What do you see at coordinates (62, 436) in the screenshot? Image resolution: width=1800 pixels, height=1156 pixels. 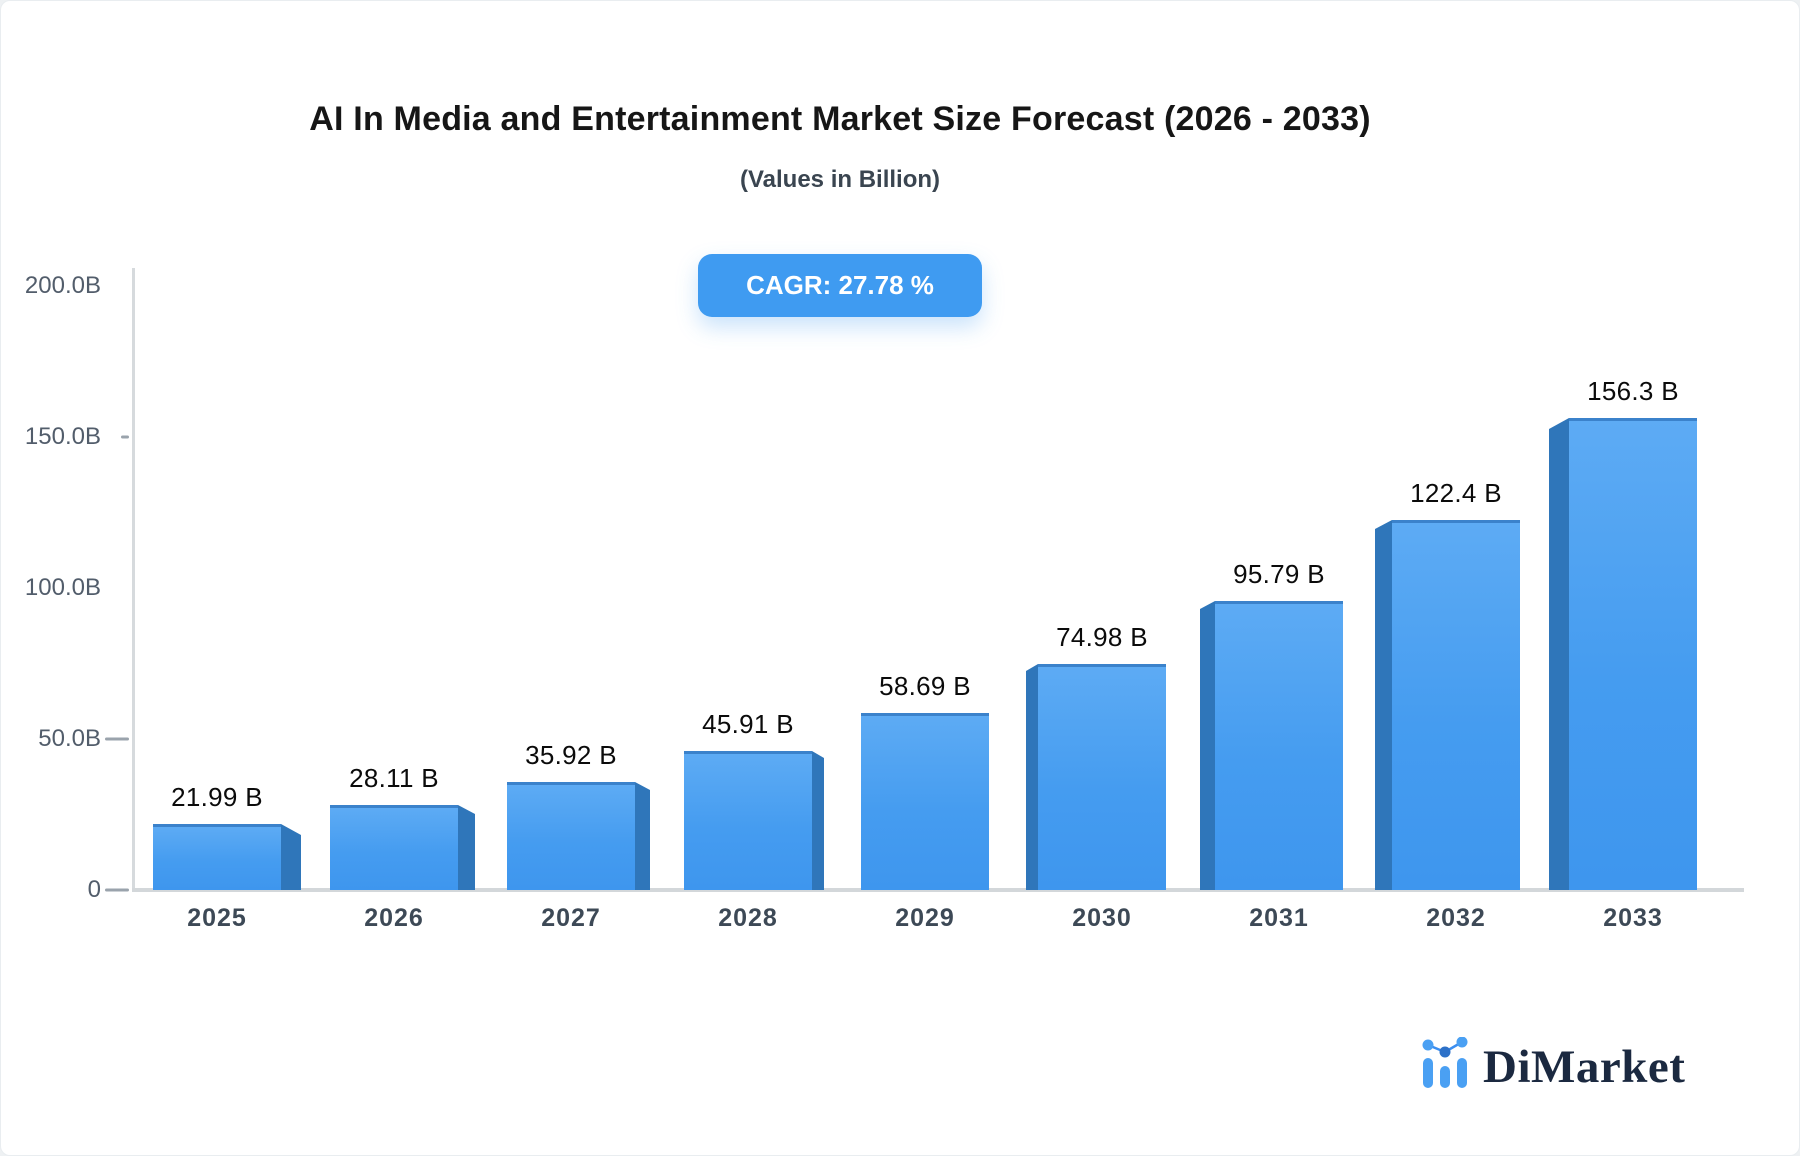 I see `y-tick-label: 150.0B` at bounding box center [62, 436].